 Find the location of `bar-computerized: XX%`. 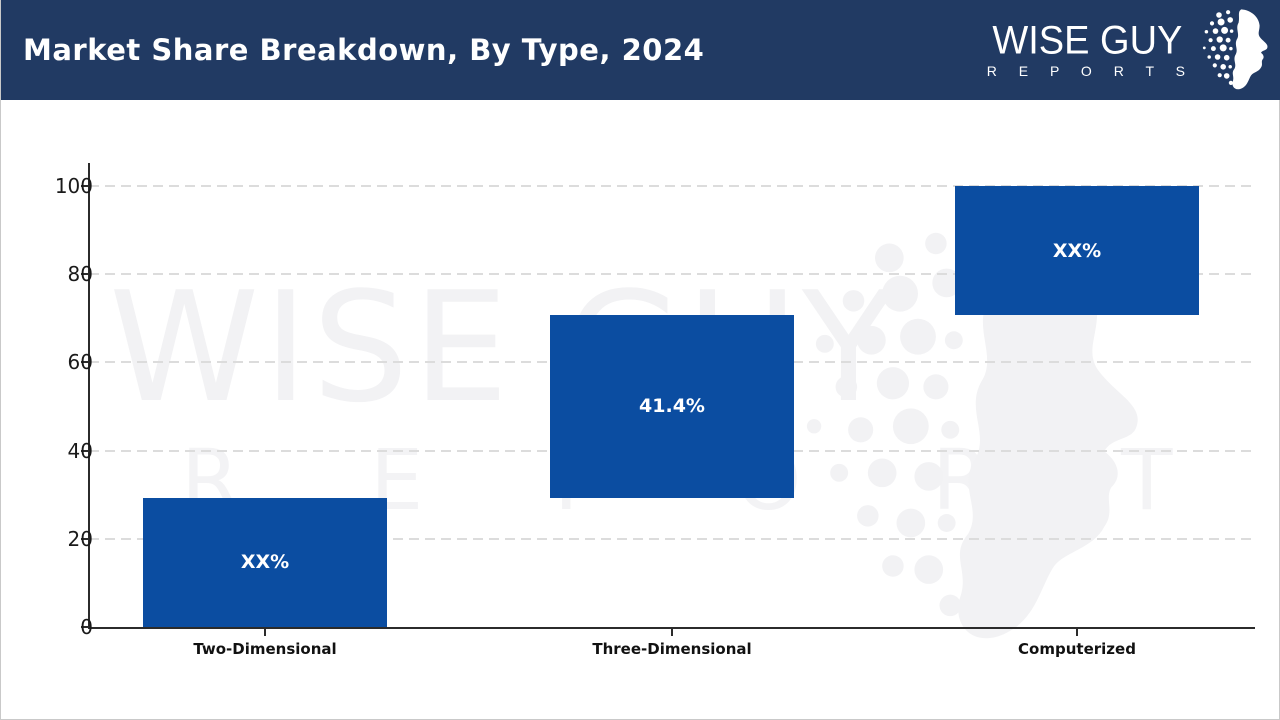

bar-computerized: XX% is located at coordinates (1077, 251).